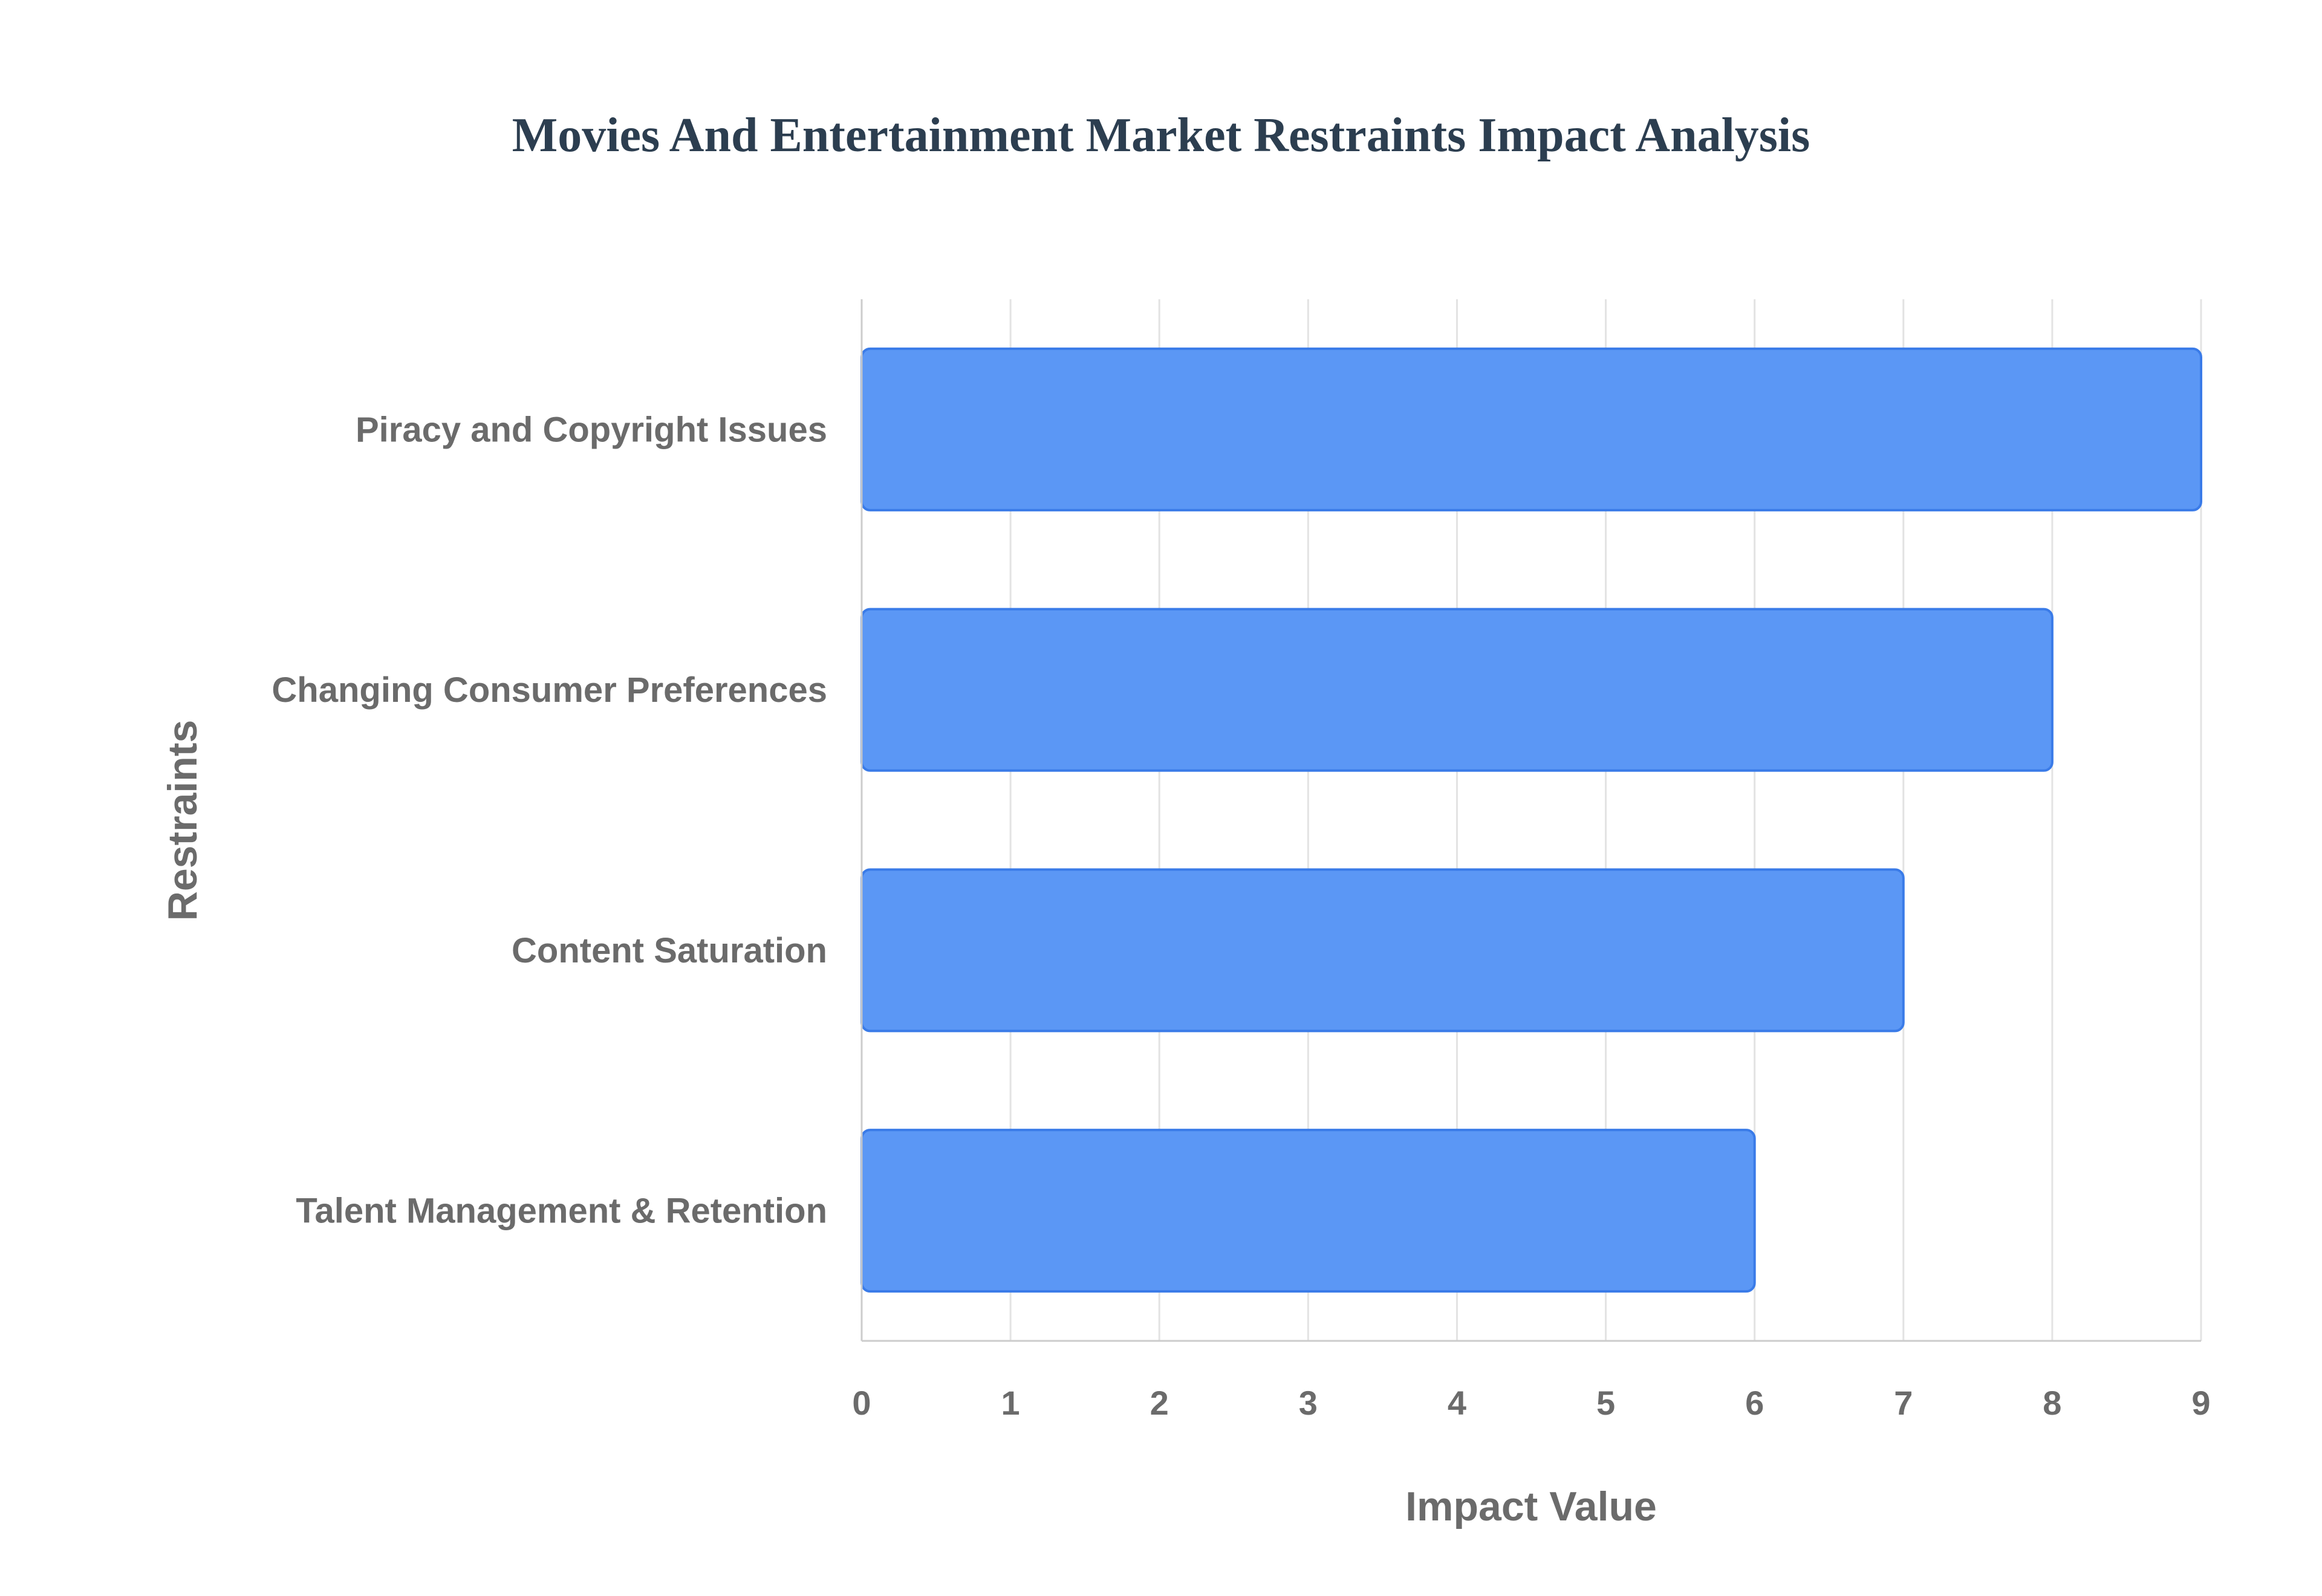  What do you see at coordinates (183, 820) in the screenshot?
I see `y-axis-title: Restraints` at bounding box center [183, 820].